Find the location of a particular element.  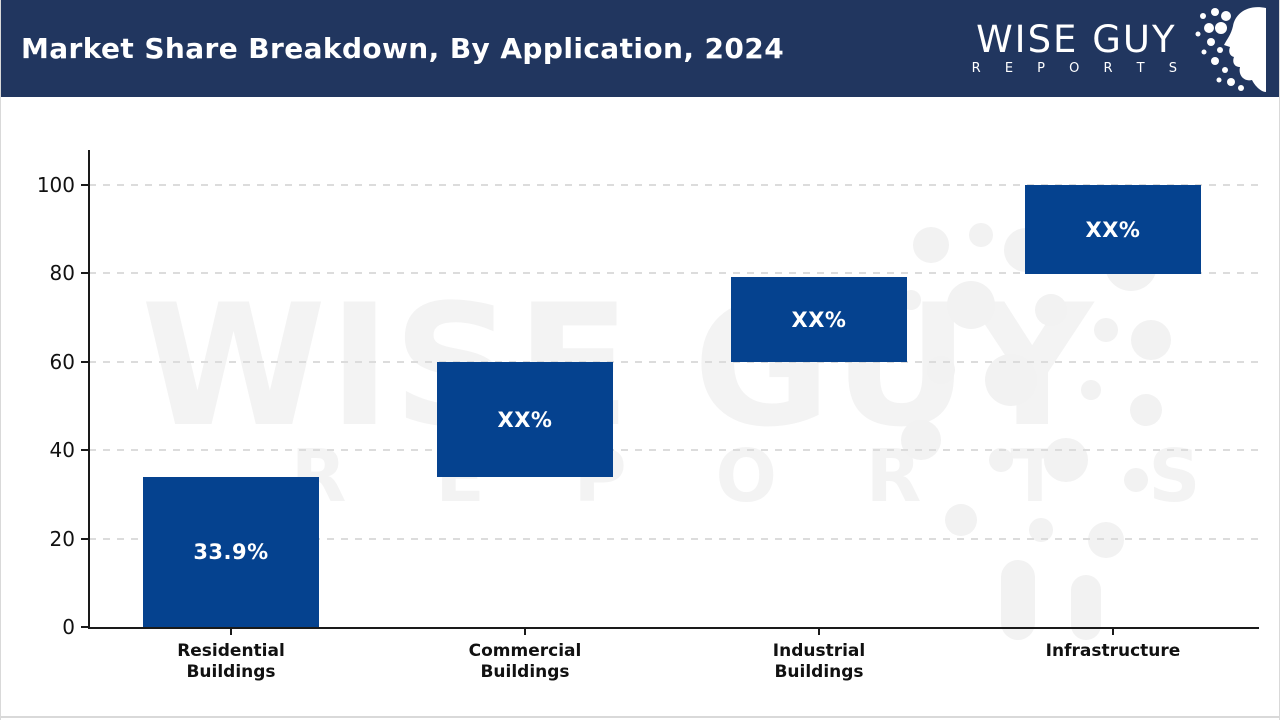

category-label: Residential Buildings is located at coordinates (231, 661).